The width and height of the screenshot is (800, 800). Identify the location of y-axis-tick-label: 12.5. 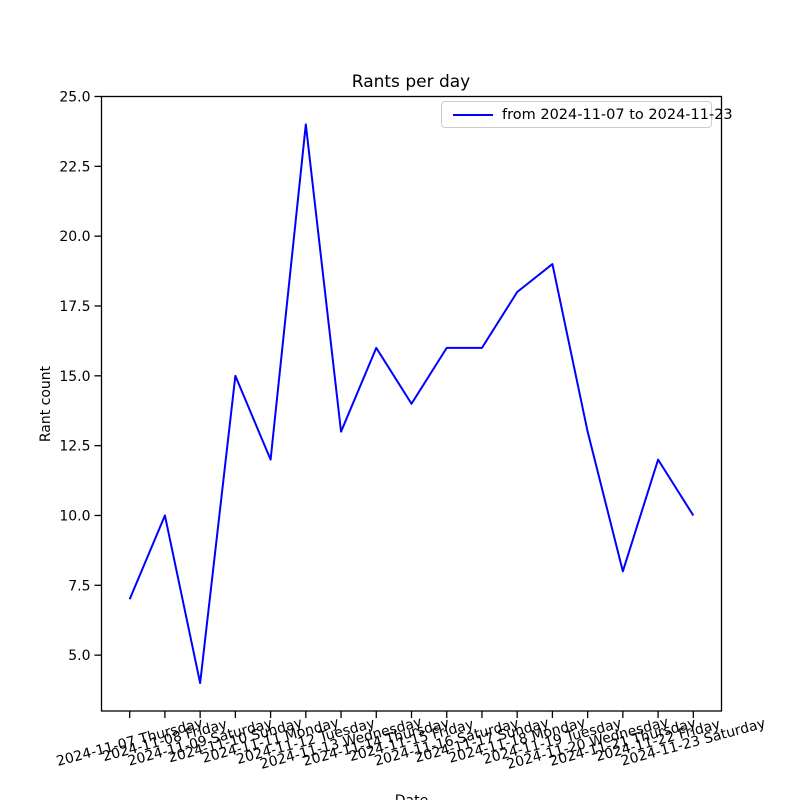
(74, 447).